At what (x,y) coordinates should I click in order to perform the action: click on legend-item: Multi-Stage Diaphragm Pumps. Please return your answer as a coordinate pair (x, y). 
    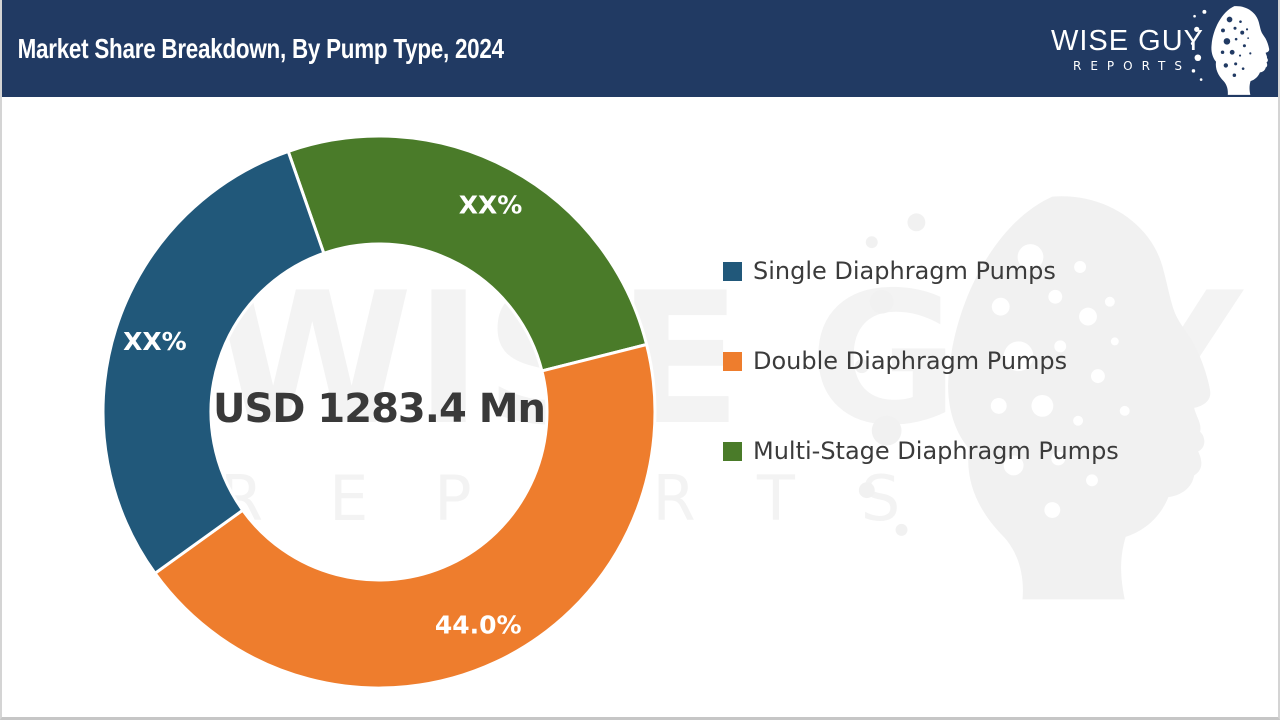
    Looking at the image, I should click on (921, 451).